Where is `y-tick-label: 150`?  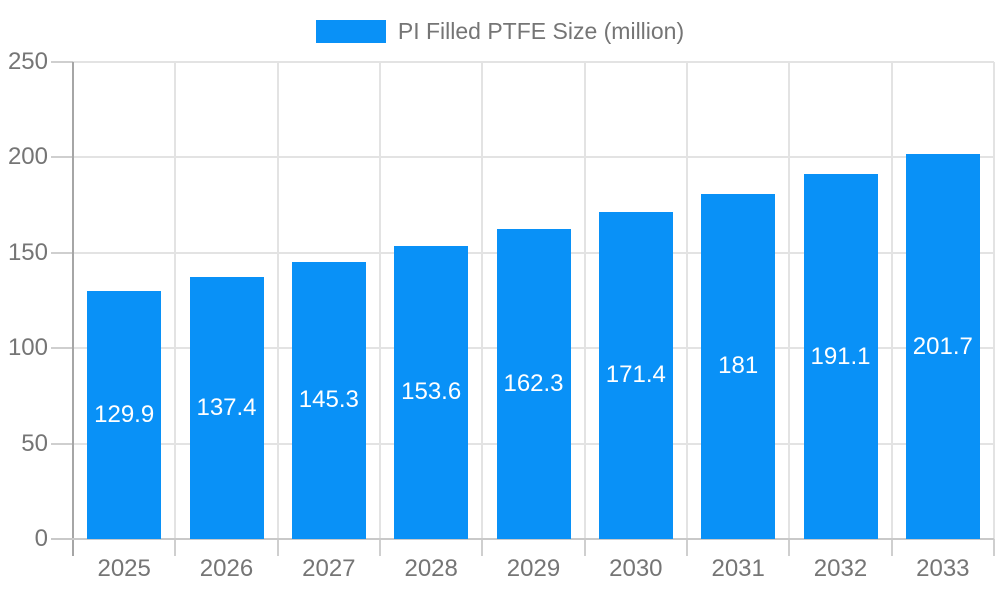 y-tick-label: 150 is located at coordinates (27, 252).